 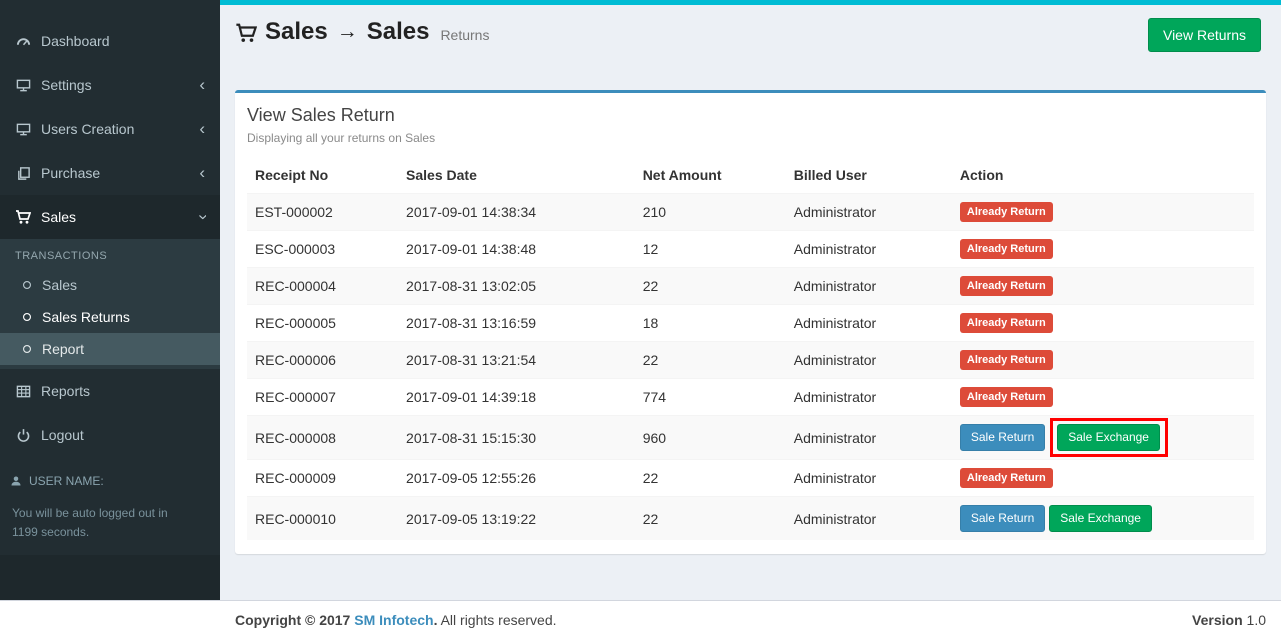 I want to click on sales-date-cell: 2017-09-01 14:38:48, so click(x=516, y=249).